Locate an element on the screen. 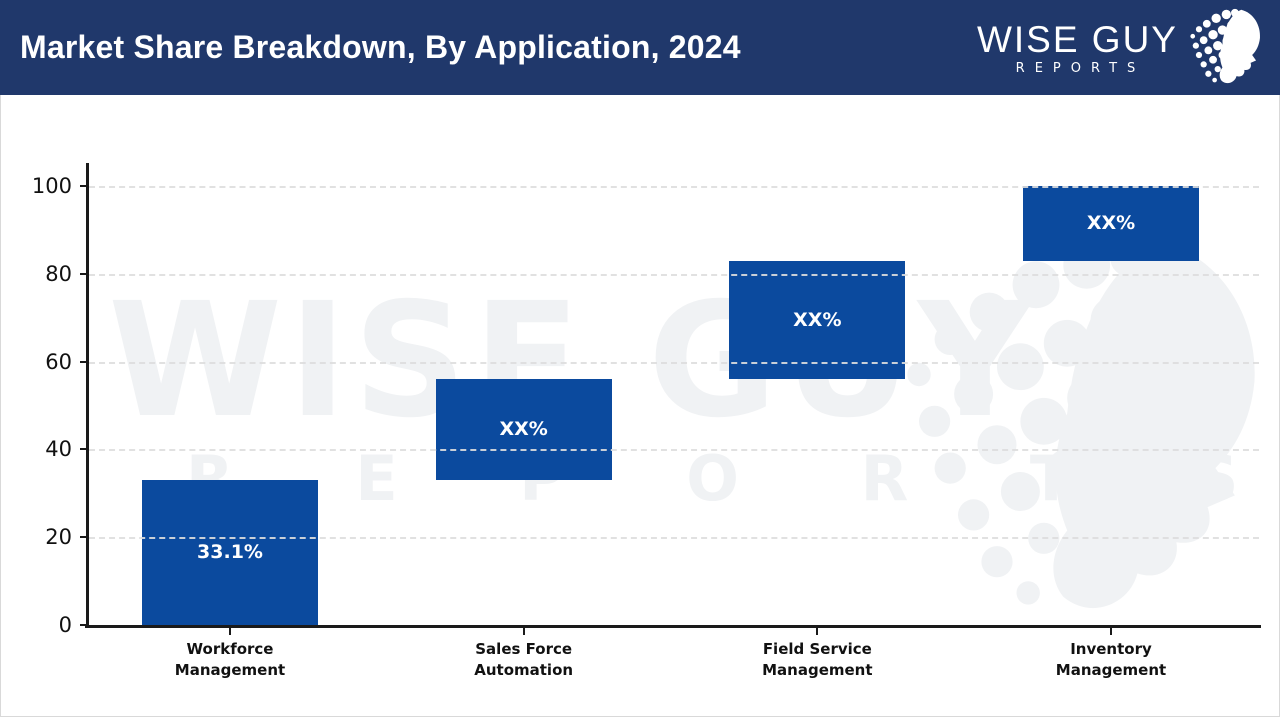 Image resolution: width=1280 pixels, height=720 pixels. bar-value-label: 33.1% is located at coordinates (230, 552).